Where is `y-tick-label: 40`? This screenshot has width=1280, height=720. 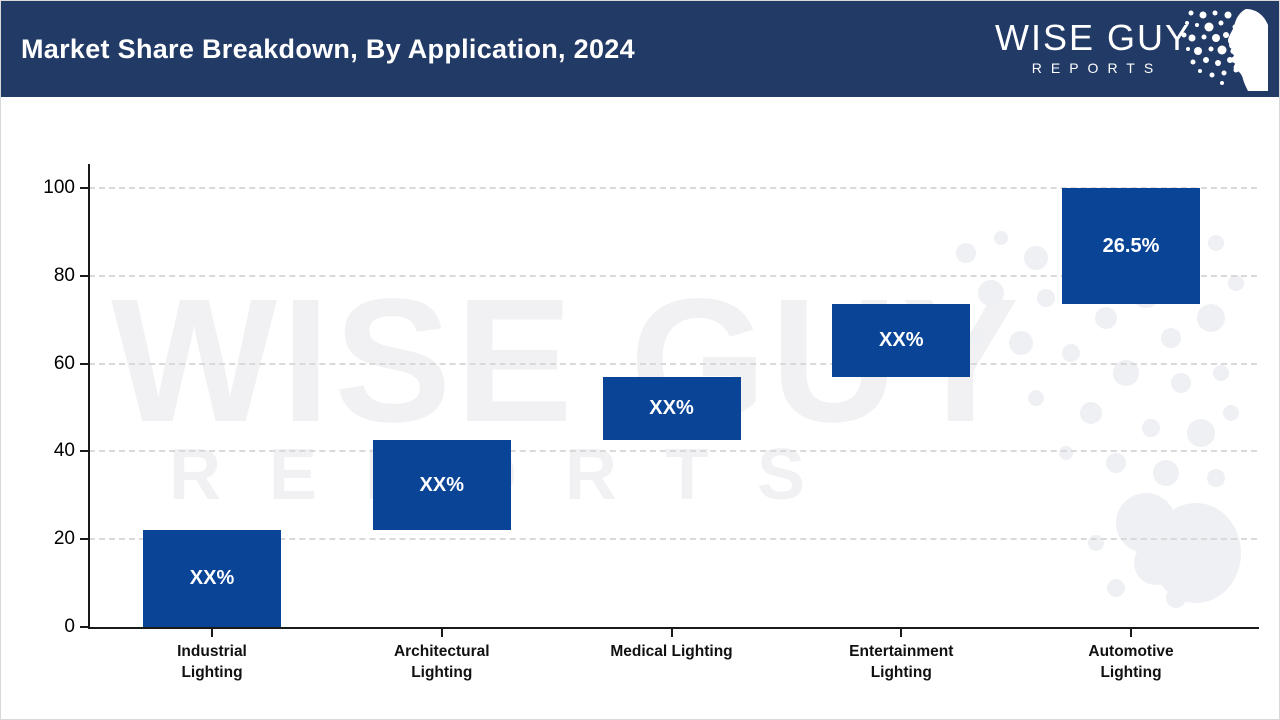 y-tick-label: 40 is located at coordinates (64, 451).